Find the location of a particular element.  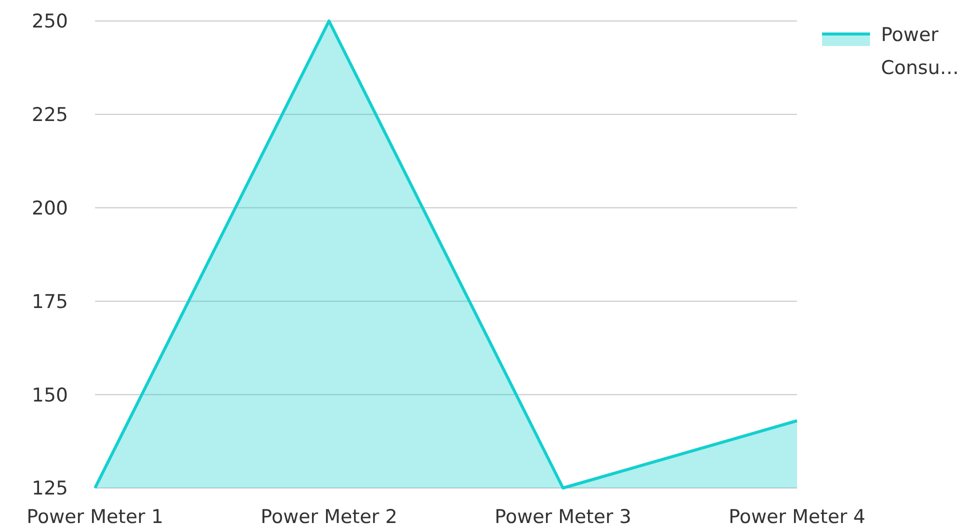

x-tick-label: Power Meter 3 is located at coordinates (563, 517).